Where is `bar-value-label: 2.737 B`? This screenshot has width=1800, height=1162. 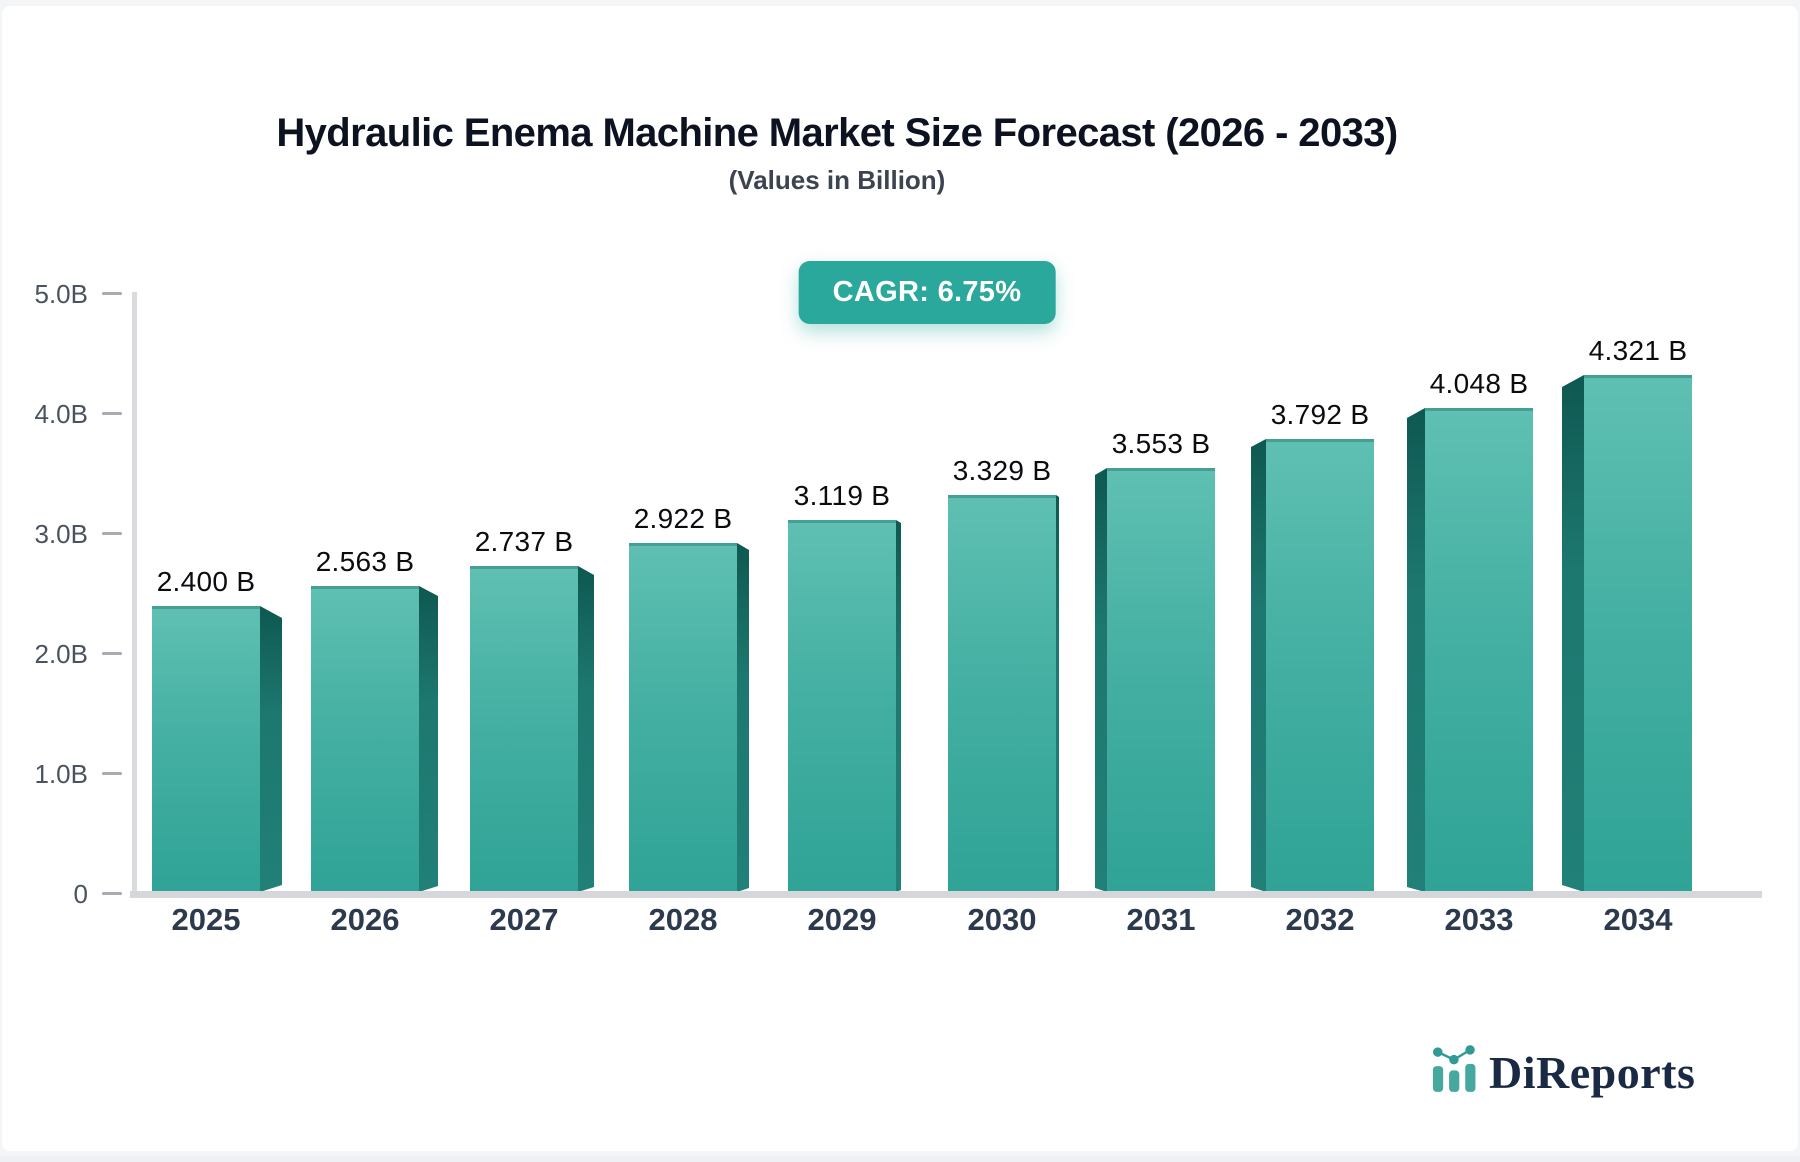
bar-value-label: 2.737 B is located at coordinates (524, 541).